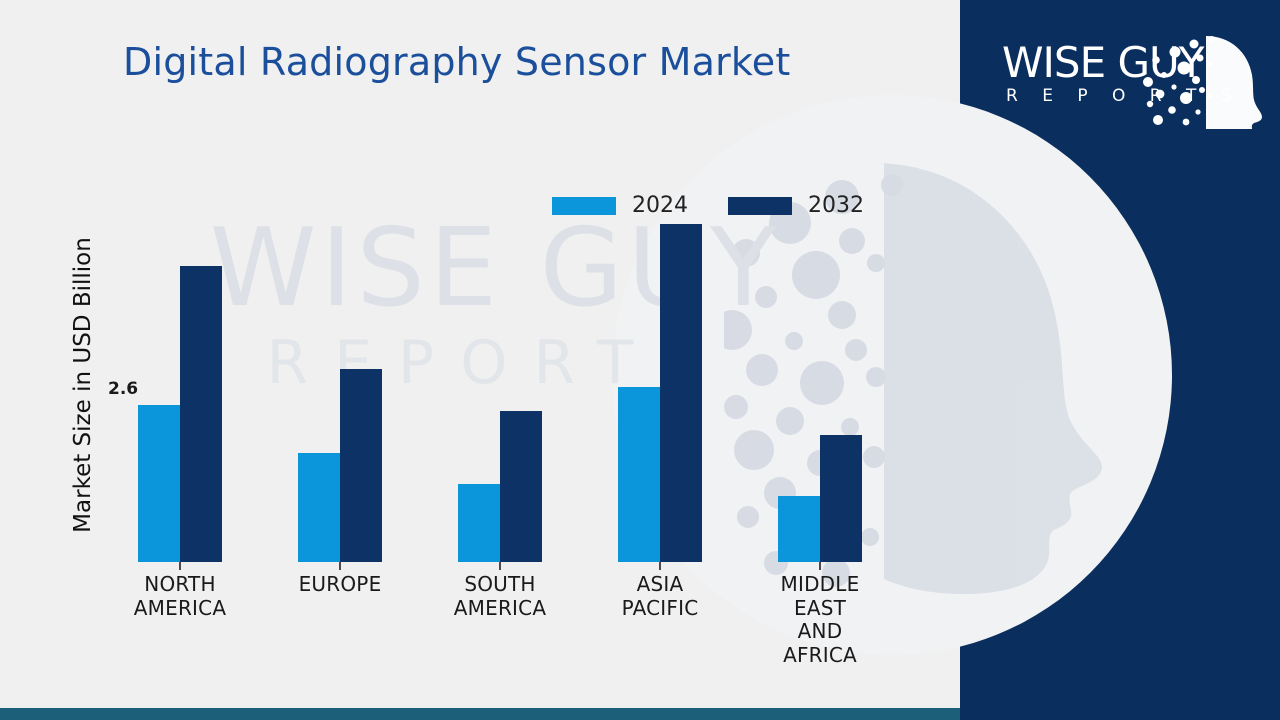 The image size is (1280, 720). I want to click on x-axis-label: SOUTH AMERICA, so click(500, 596).